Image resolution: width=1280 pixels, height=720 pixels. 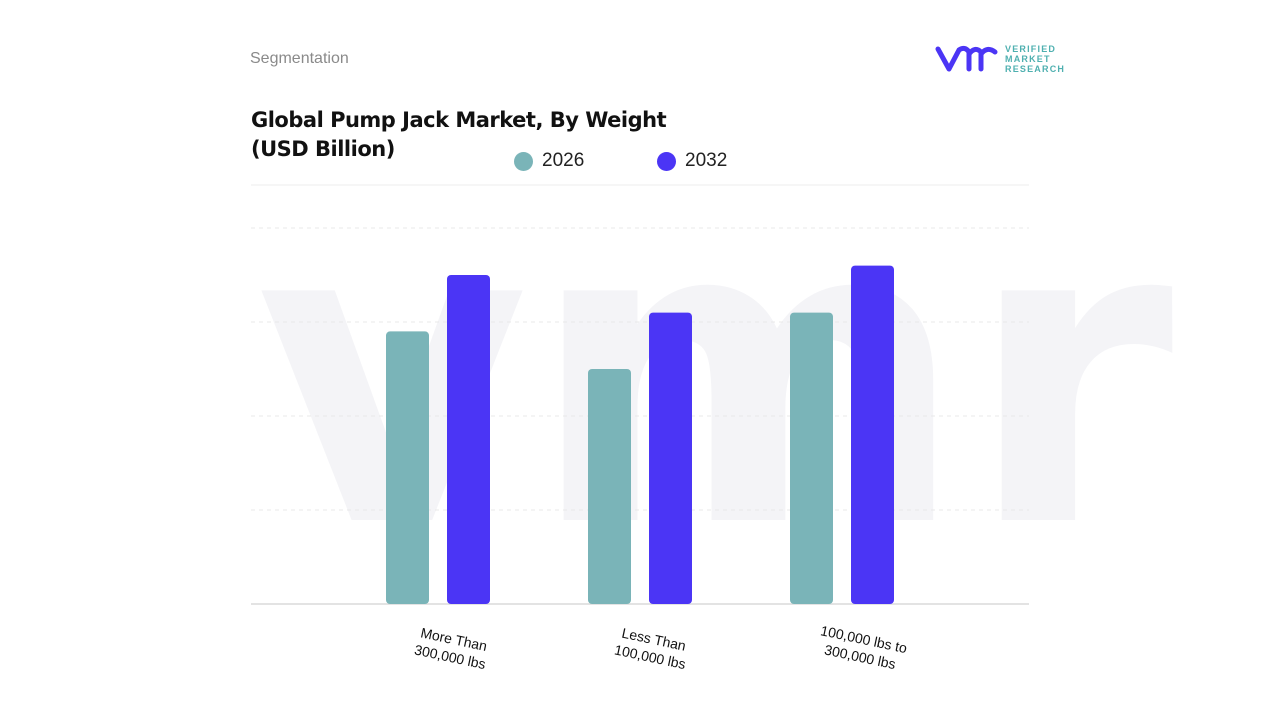 What do you see at coordinates (966, 58) in the screenshot?
I see `vmr-logo-mark-icon` at bounding box center [966, 58].